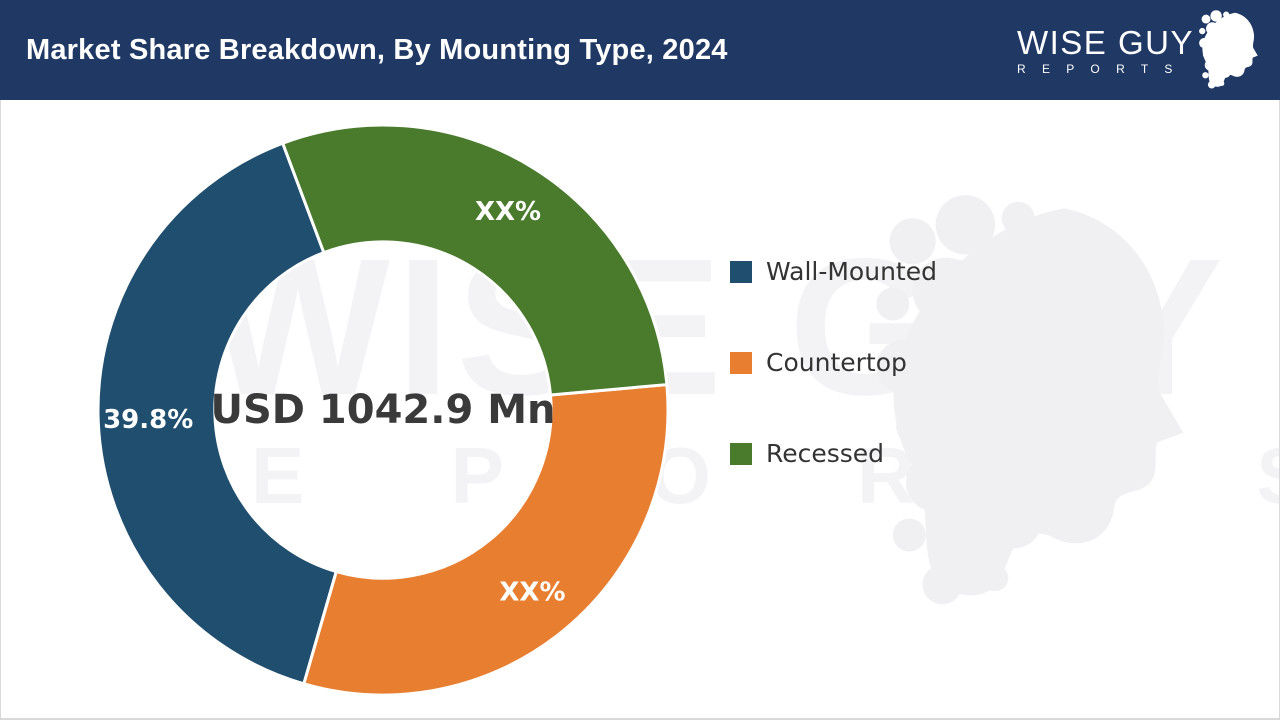 This screenshot has height=720, width=1280. I want to click on logo-face-icon, so click(1230, 50).